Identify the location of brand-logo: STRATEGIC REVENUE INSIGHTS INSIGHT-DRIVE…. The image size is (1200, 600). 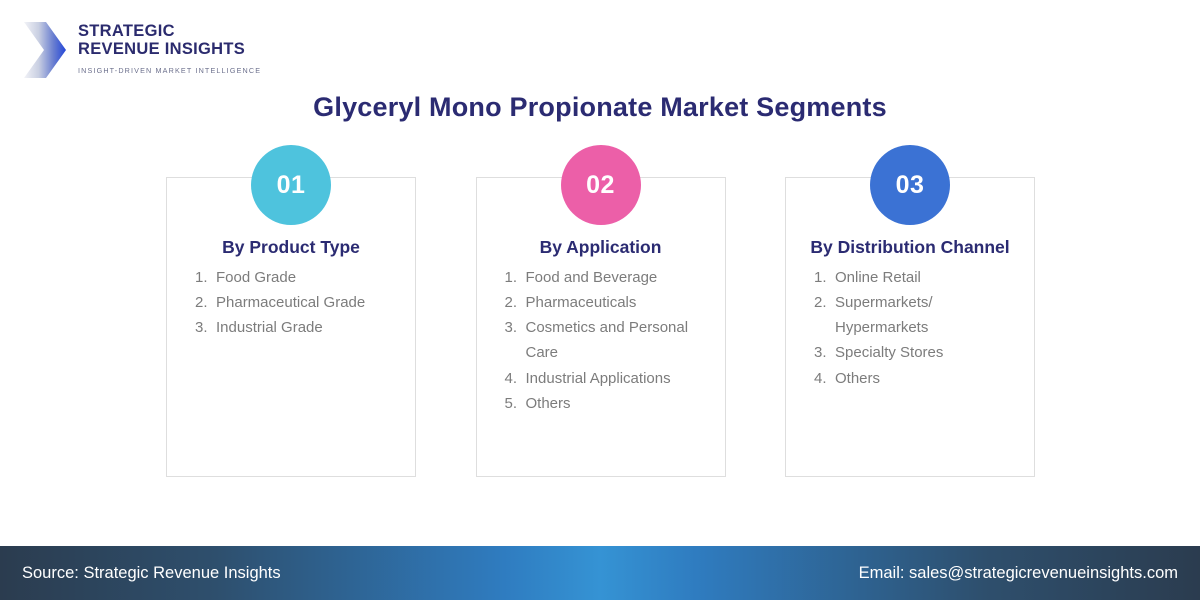
(141, 49).